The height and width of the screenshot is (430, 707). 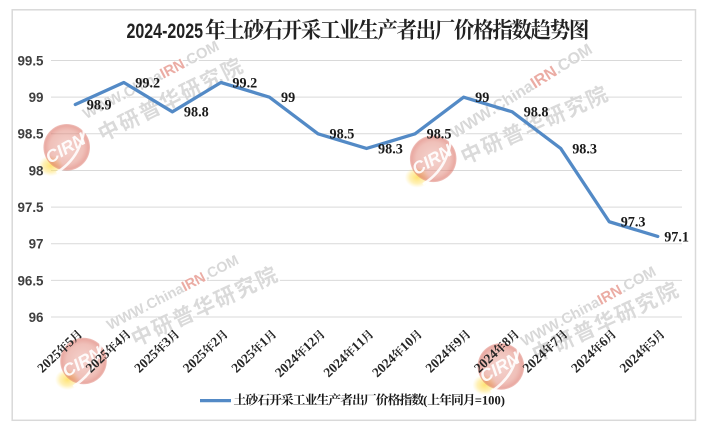 I want to click on svg-text: 99.5, so click(x=30, y=60).